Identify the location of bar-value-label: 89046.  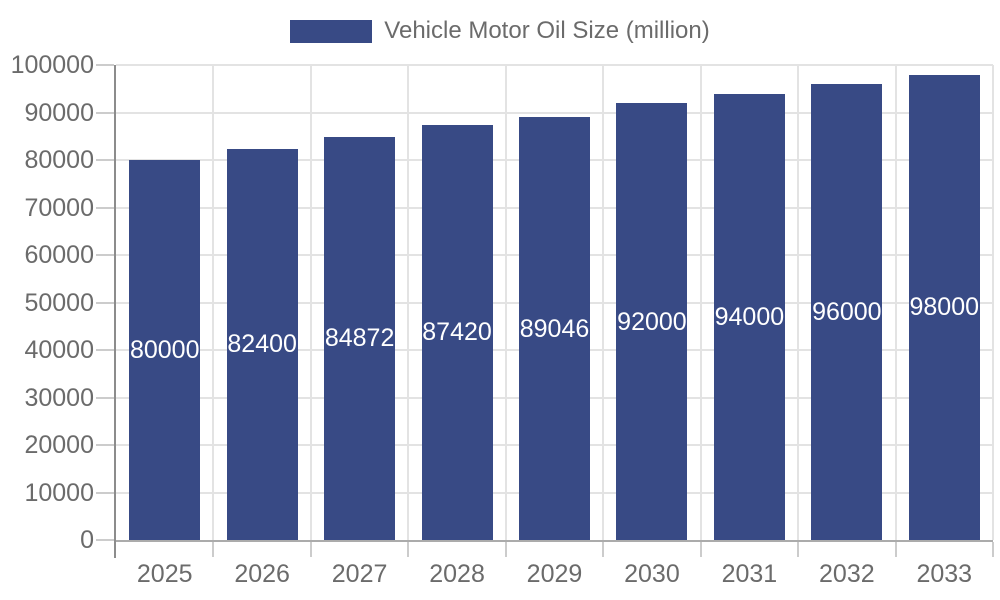
(554, 328).